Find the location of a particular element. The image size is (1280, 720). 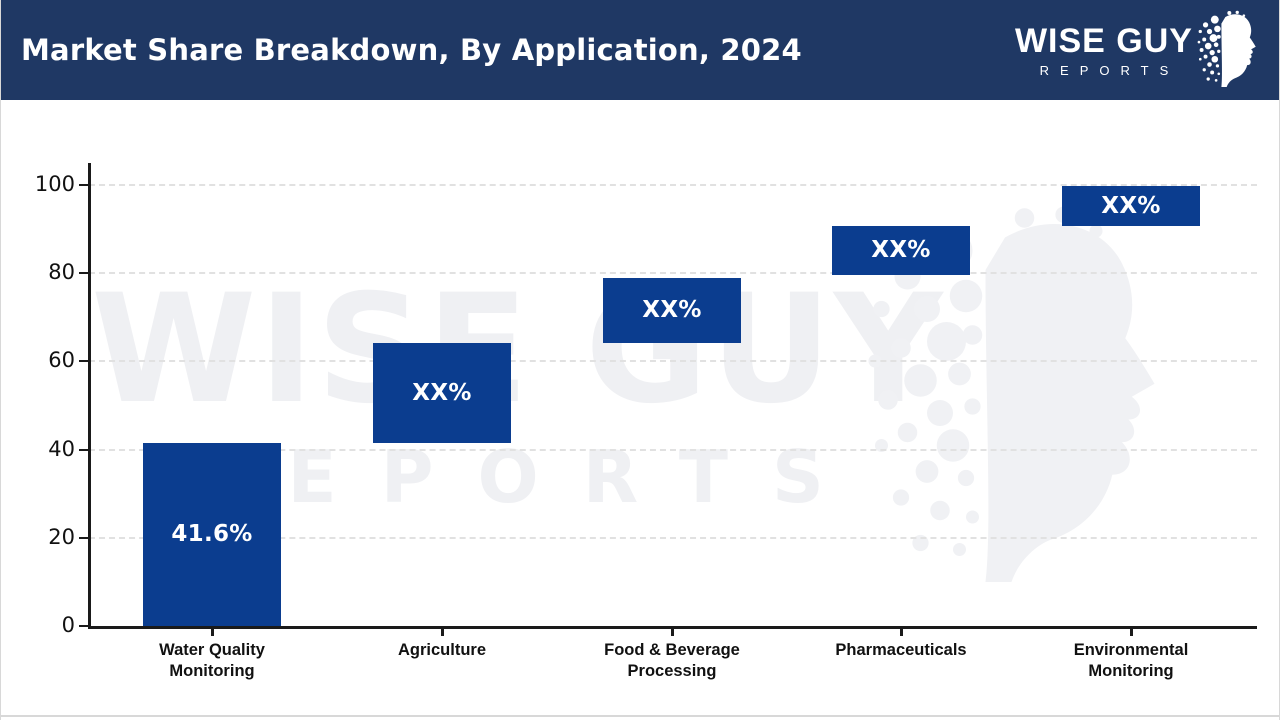

brand-logo-text: WISE GUY REPORTS is located at coordinates (1104, 50).